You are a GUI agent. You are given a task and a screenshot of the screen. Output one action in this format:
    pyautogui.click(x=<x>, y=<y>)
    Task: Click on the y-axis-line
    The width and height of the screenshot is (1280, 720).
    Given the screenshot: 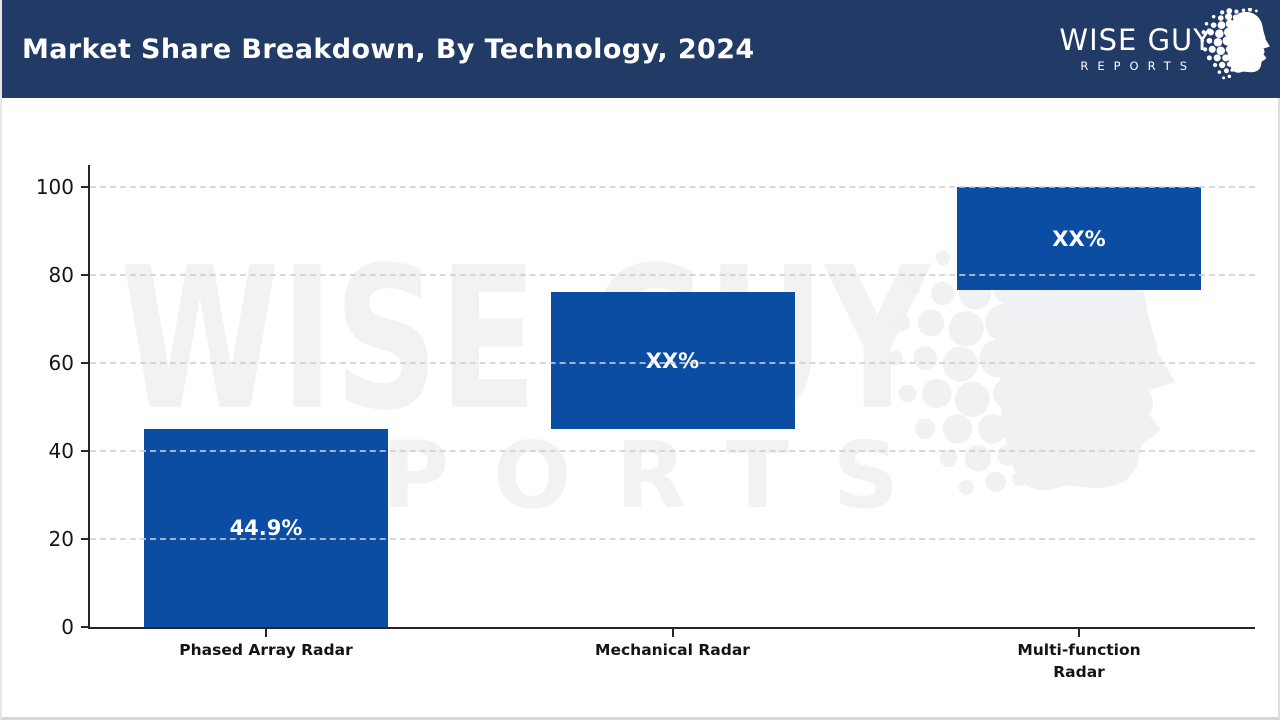 What is the action you would take?
    pyautogui.click(x=89, y=396)
    